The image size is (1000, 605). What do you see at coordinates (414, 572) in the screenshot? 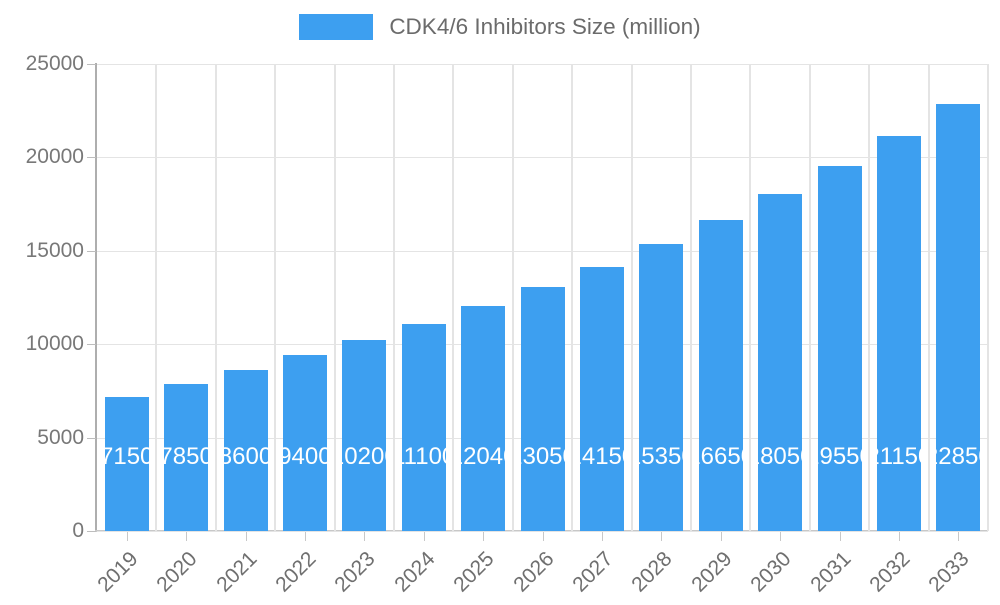
I see `x-tick-label: 2024` at bounding box center [414, 572].